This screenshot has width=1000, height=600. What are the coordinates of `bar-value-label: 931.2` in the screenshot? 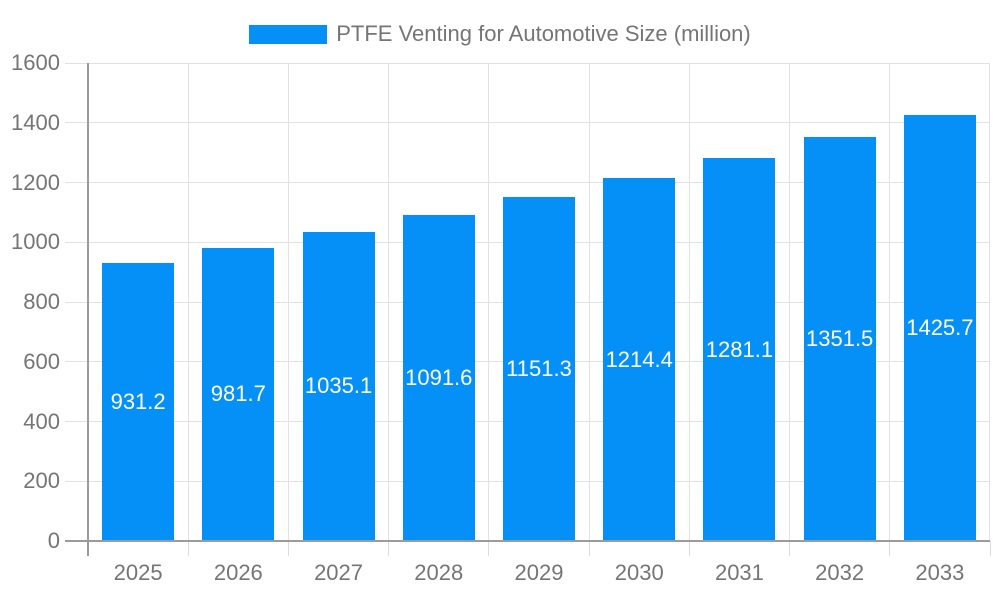 It's located at (138, 401).